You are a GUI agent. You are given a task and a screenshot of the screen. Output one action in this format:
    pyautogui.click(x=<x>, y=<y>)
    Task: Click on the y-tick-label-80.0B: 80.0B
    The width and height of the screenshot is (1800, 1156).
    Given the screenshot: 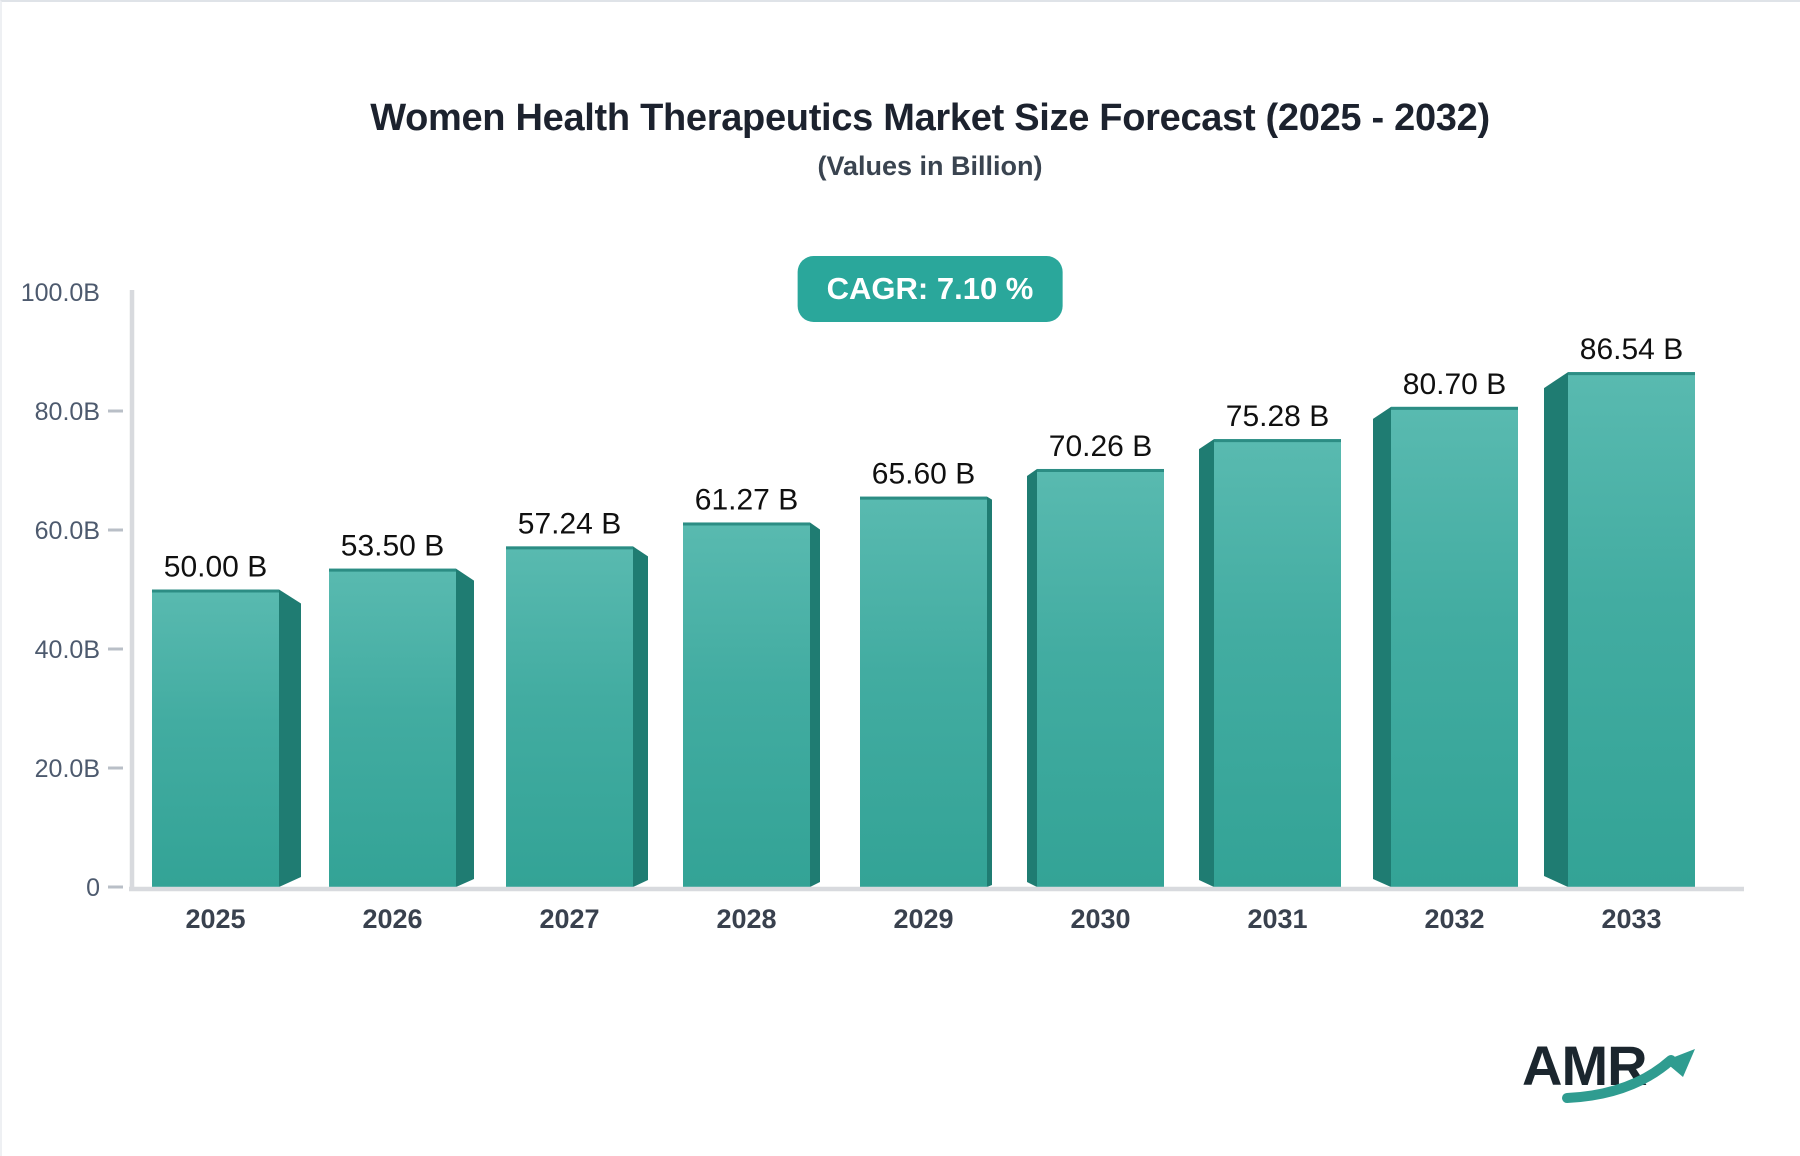 What is the action you would take?
    pyautogui.click(x=67, y=412)
    